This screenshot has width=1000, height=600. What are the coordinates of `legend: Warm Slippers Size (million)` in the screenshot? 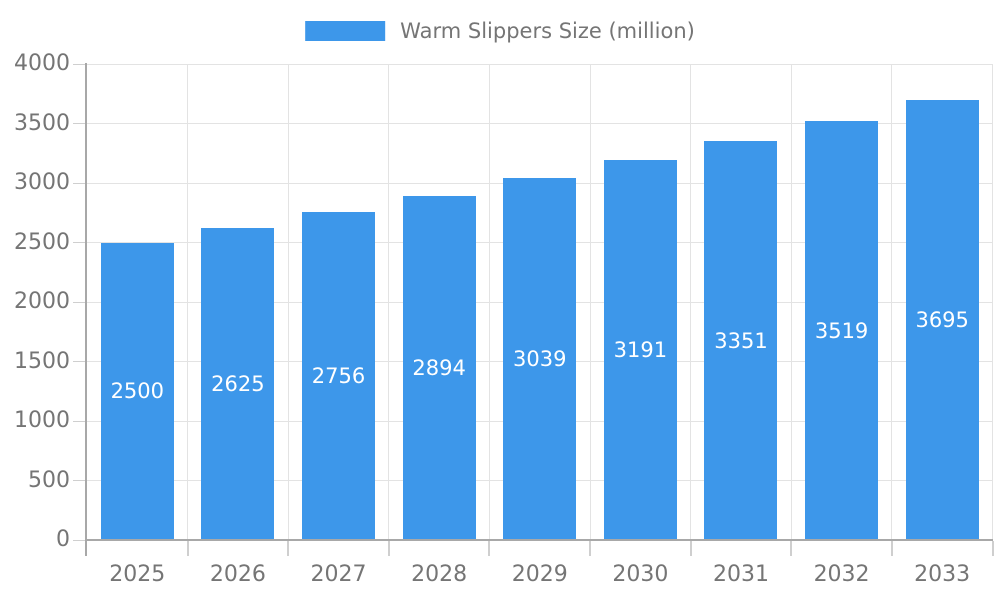 It's located at (500, 31).